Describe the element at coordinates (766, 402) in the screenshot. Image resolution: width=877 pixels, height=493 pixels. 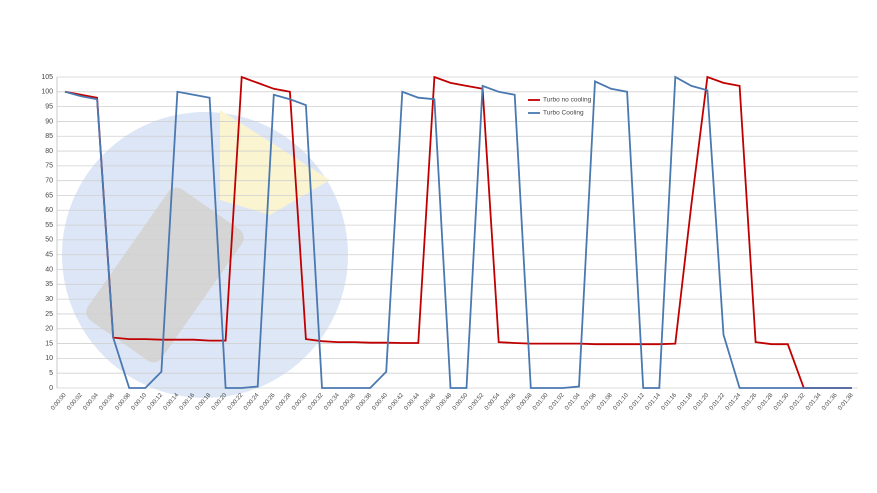
I see `x-tick-label: 0:01:28` at that location.